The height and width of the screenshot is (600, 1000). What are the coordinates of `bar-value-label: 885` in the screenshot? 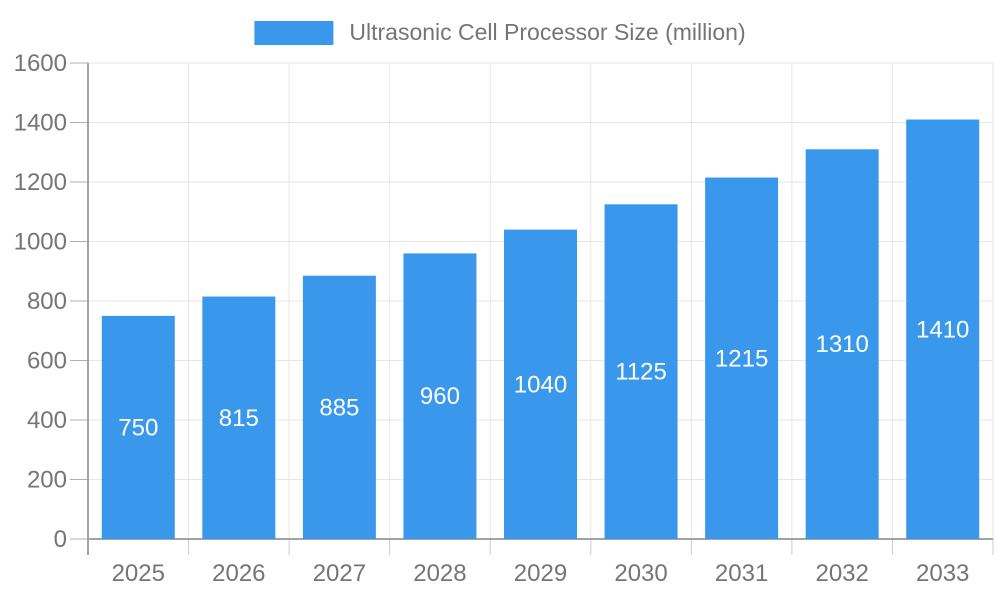 It's located at (339, 407).